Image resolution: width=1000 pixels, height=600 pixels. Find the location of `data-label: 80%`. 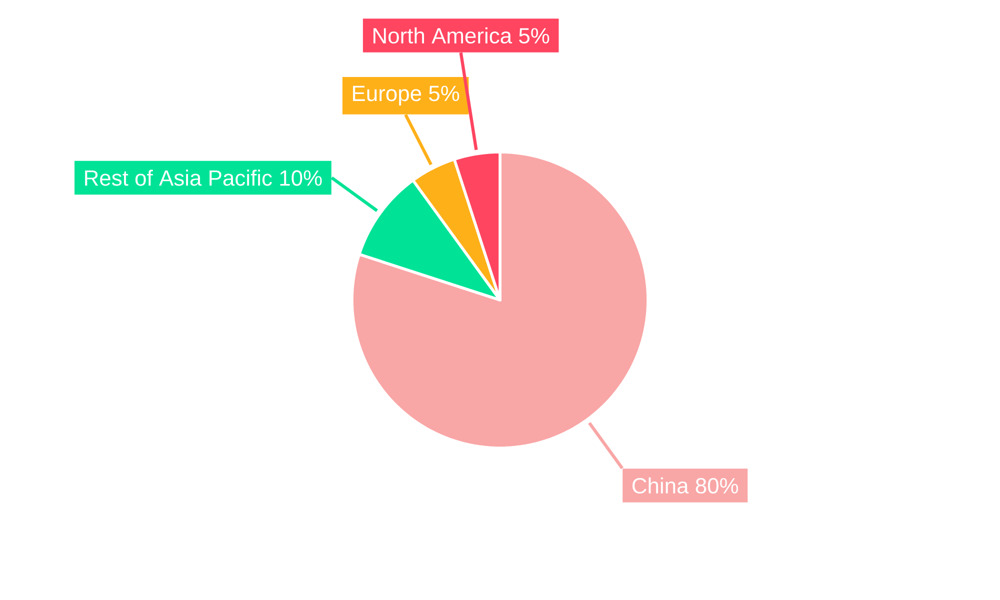

data-label: 80% is located at coordinates (717, 486).